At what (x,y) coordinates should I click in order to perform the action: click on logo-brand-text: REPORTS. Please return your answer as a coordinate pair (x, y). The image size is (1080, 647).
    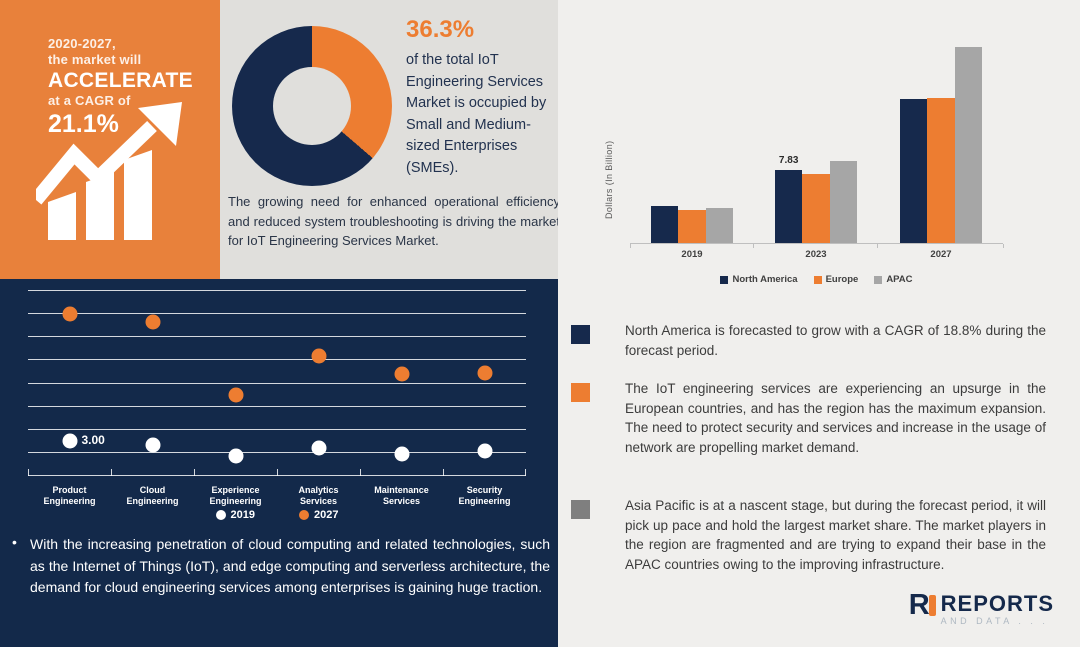
    Looking at the image, I should click on (997, 603).